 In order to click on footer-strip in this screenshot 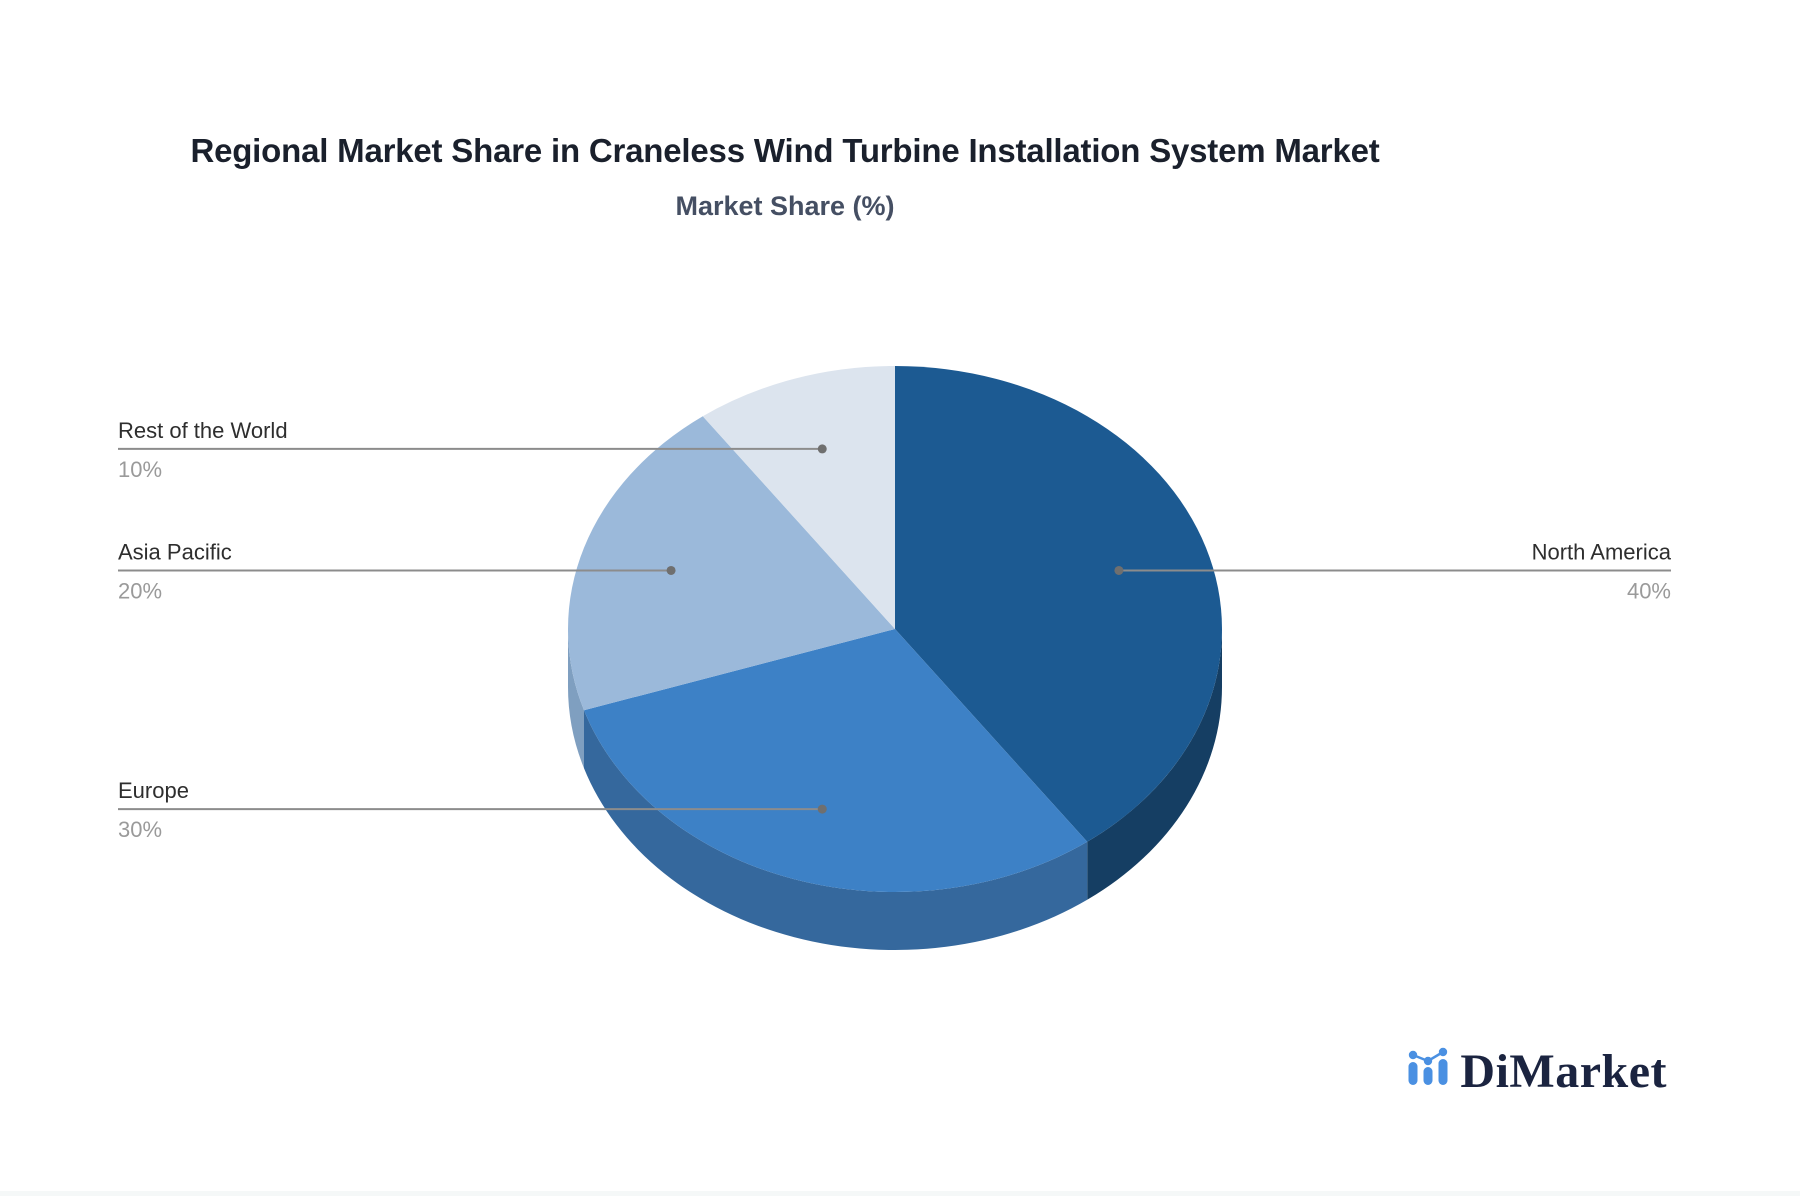, I will do `click(900, 1193)`.